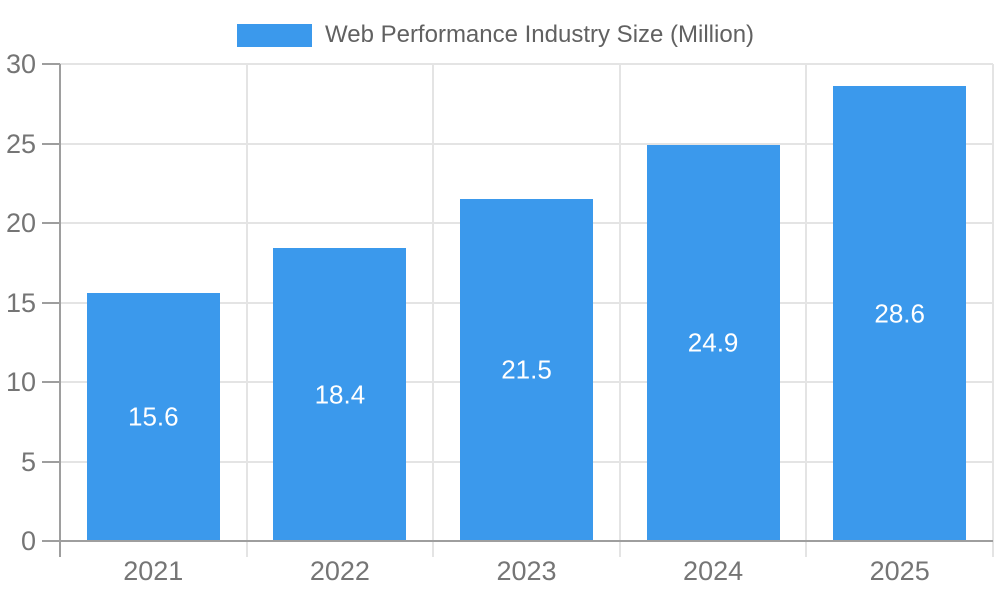 The width and height of the screenshot is (1000, 600). What do you see at coordinates (713, 571) in the screenshot?
I see `x-axis-label: 2024` at bounding box center [713, 571].